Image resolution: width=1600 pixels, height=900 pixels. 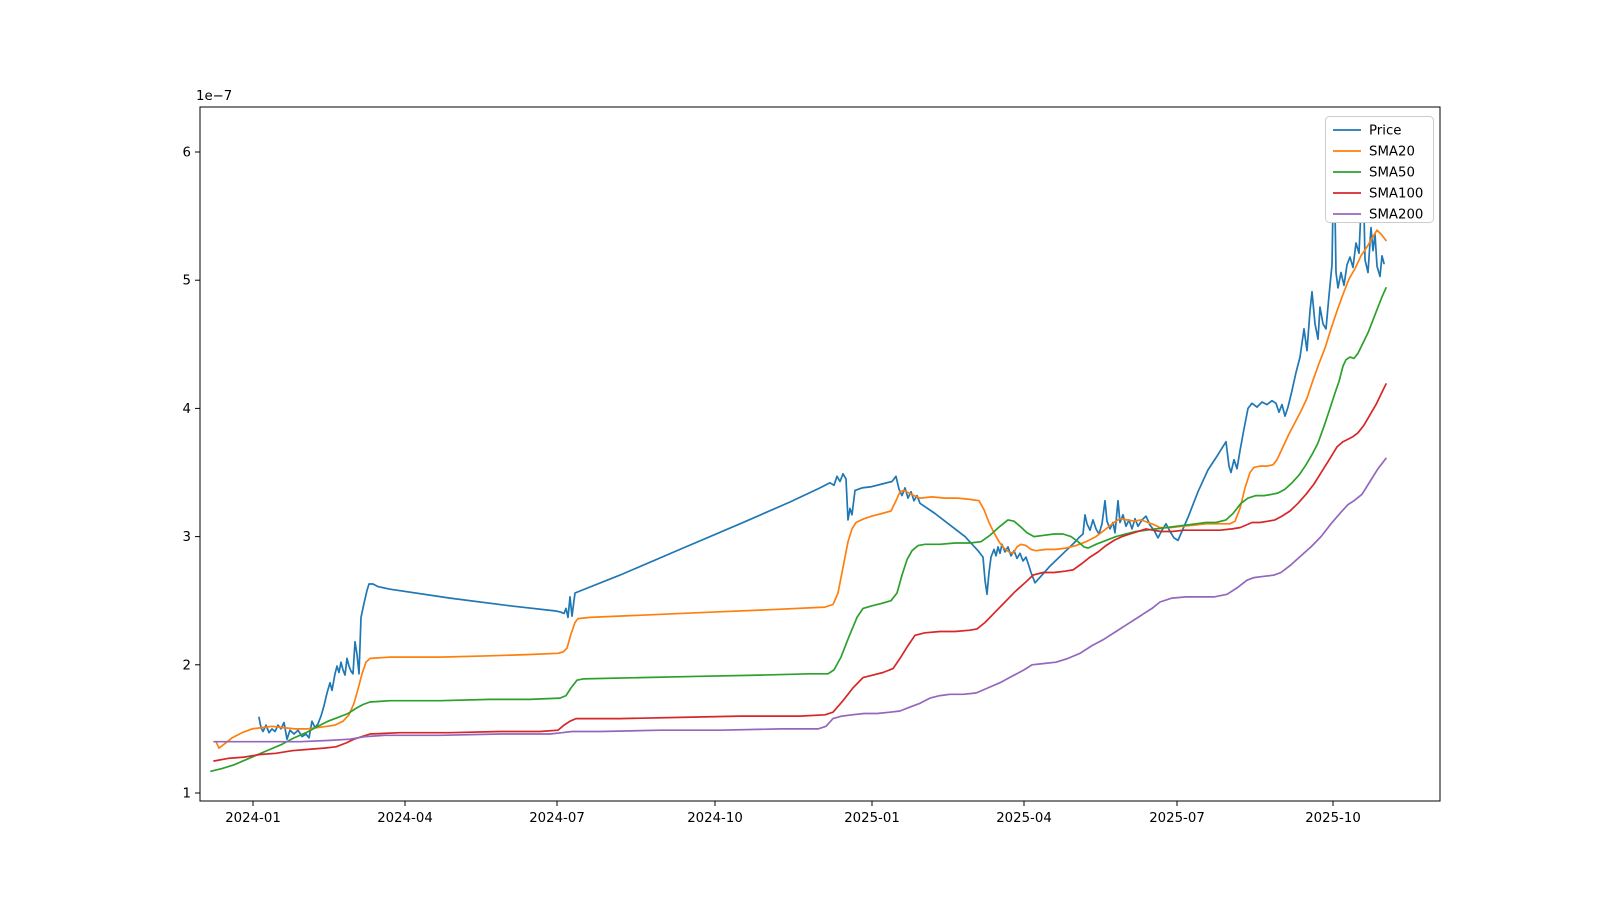 I want to click on legend-box, so click(x=1379, y=169).